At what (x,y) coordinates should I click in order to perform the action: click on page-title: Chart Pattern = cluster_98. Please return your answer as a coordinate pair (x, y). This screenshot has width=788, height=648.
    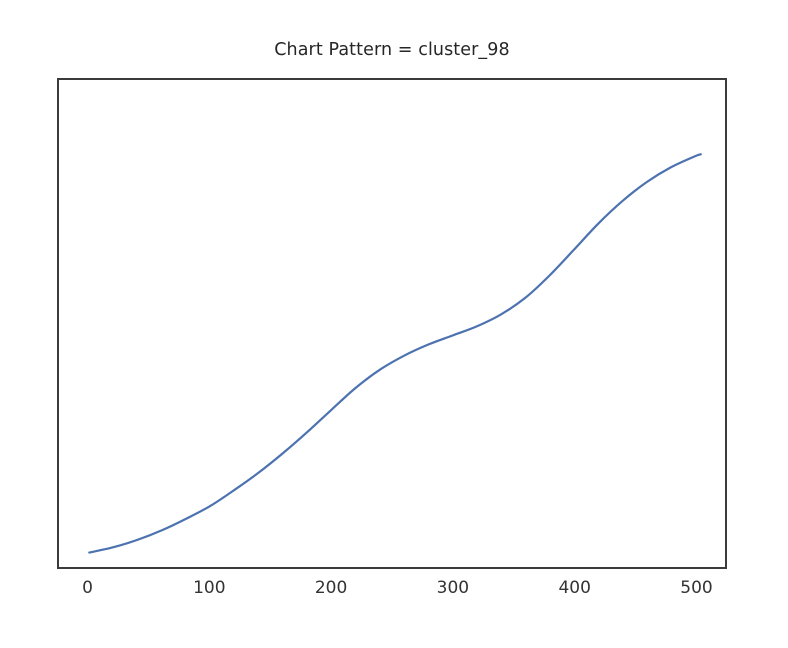
    Looking at the image, I should click on (392, 50).